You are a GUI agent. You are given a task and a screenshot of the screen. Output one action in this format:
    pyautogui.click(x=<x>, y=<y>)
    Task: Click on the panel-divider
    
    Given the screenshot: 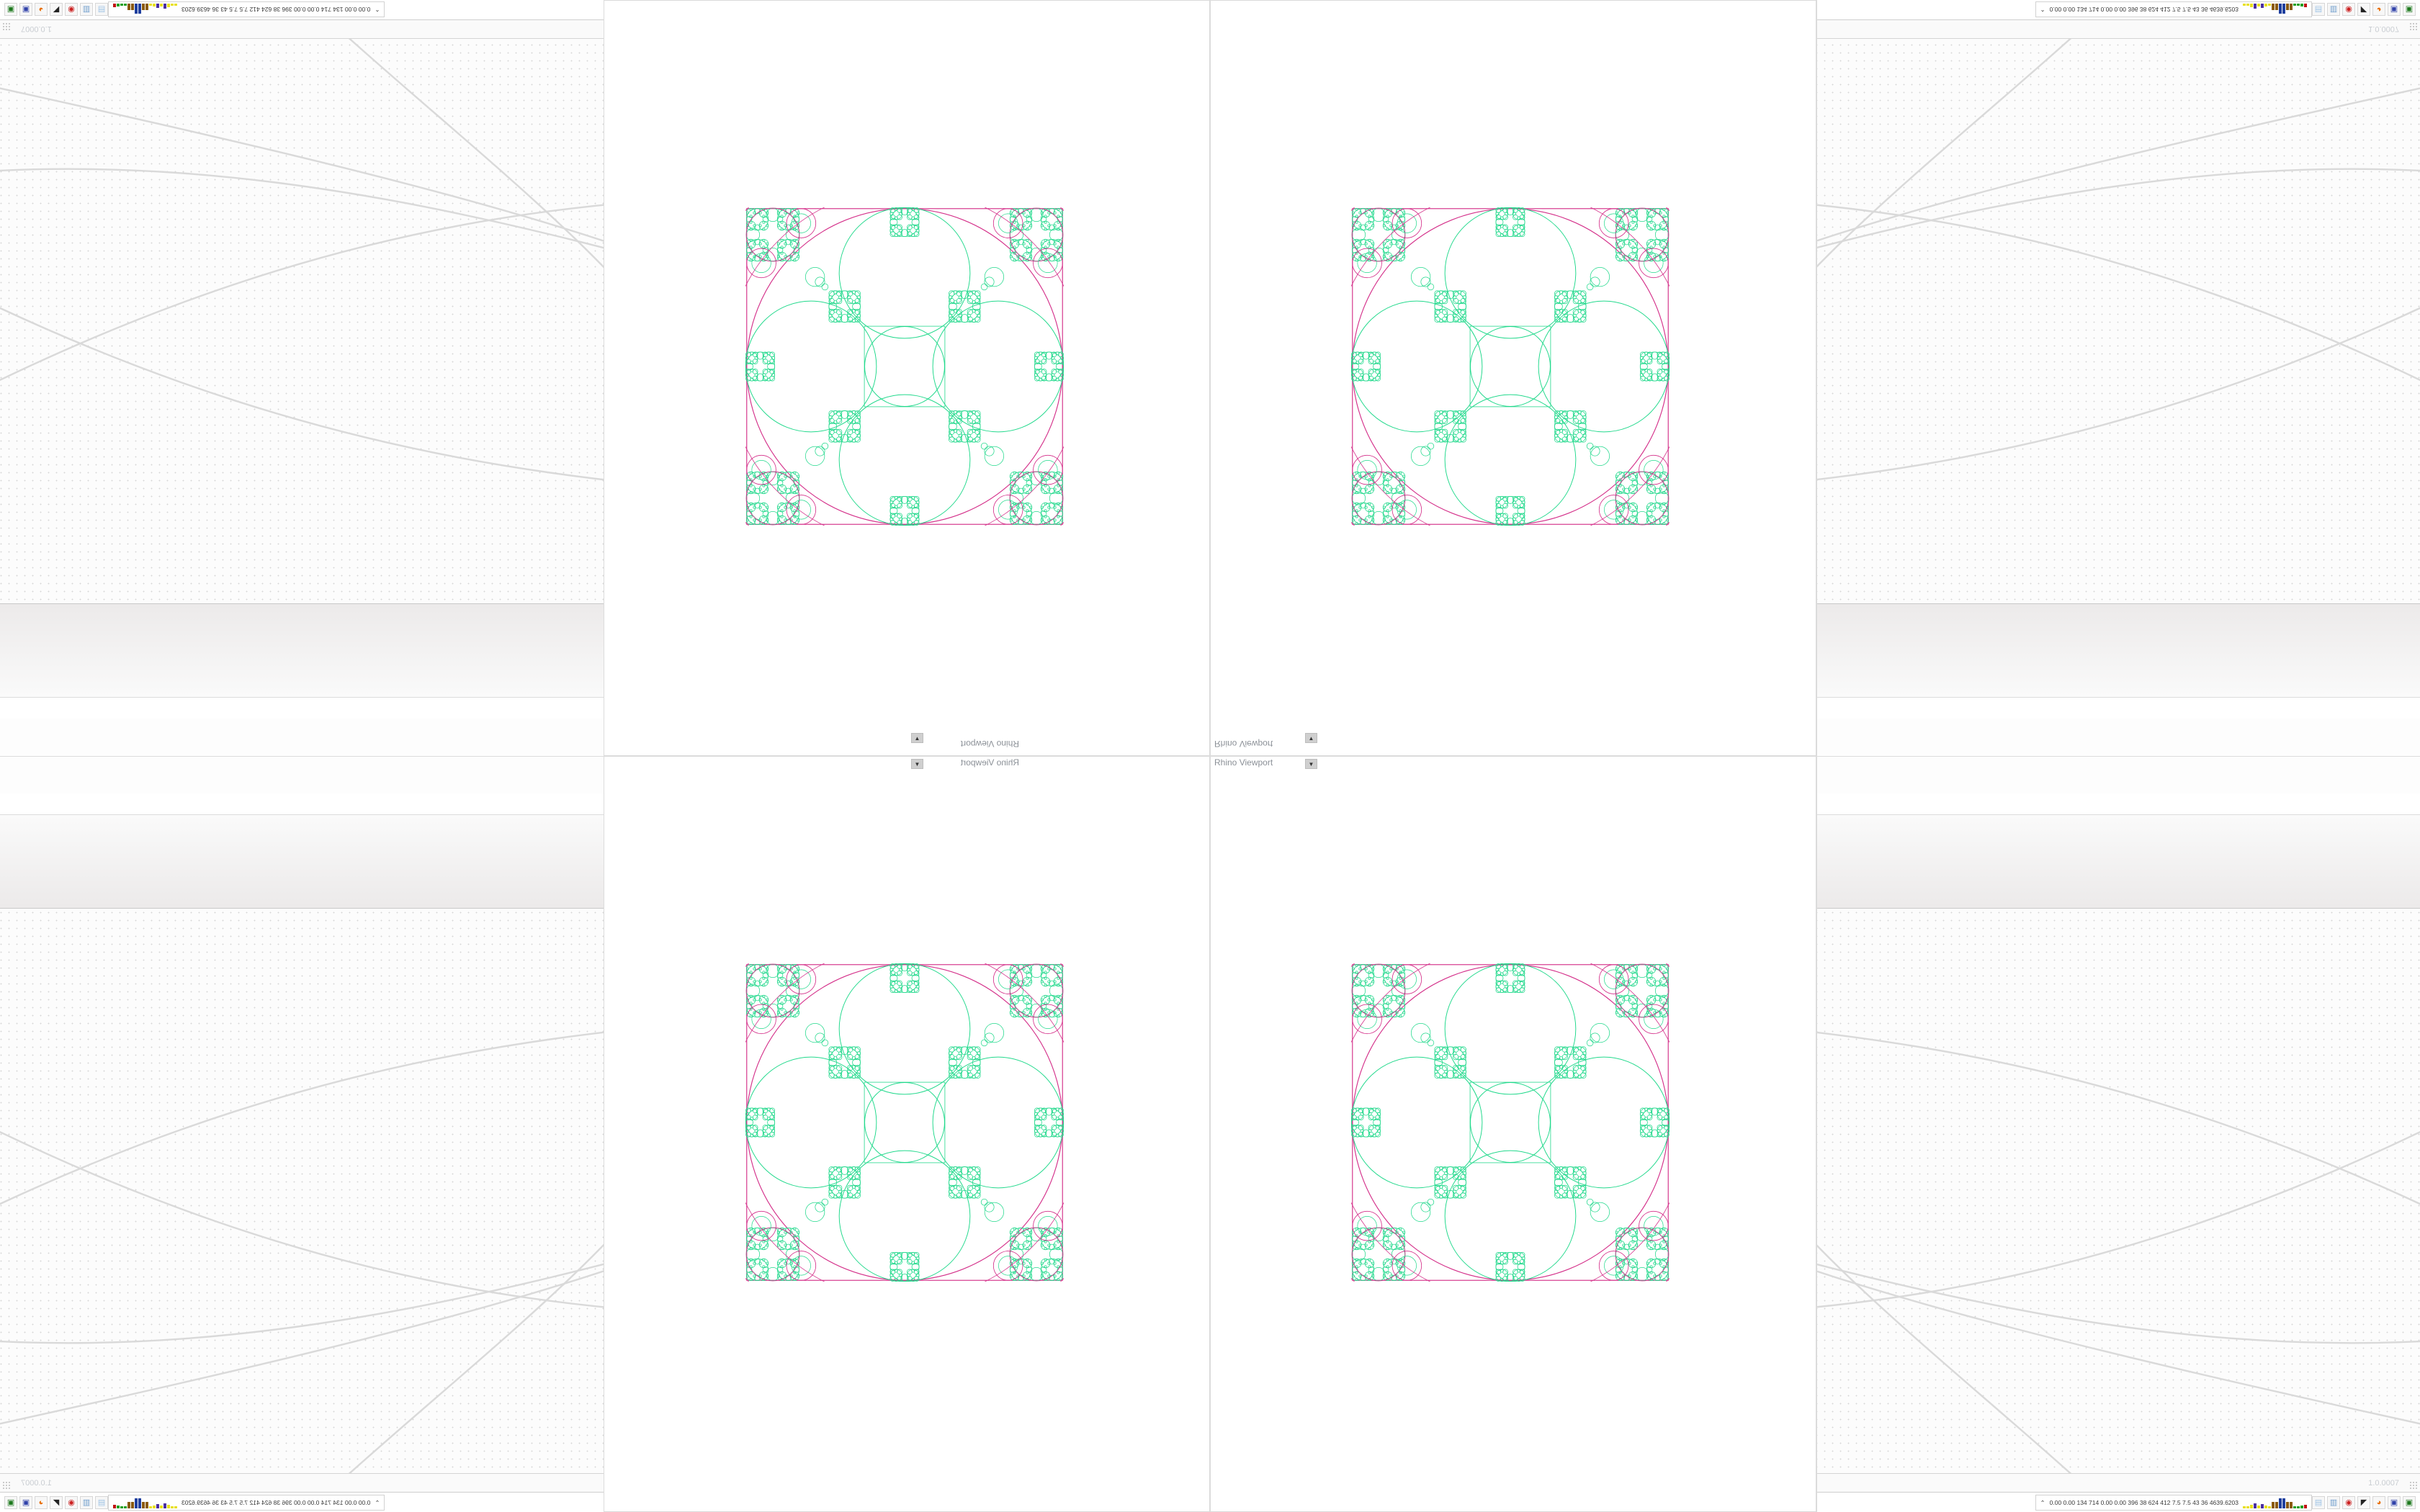 What is the action you would take?
    pyautogui.click(x=1210, y=756)
    